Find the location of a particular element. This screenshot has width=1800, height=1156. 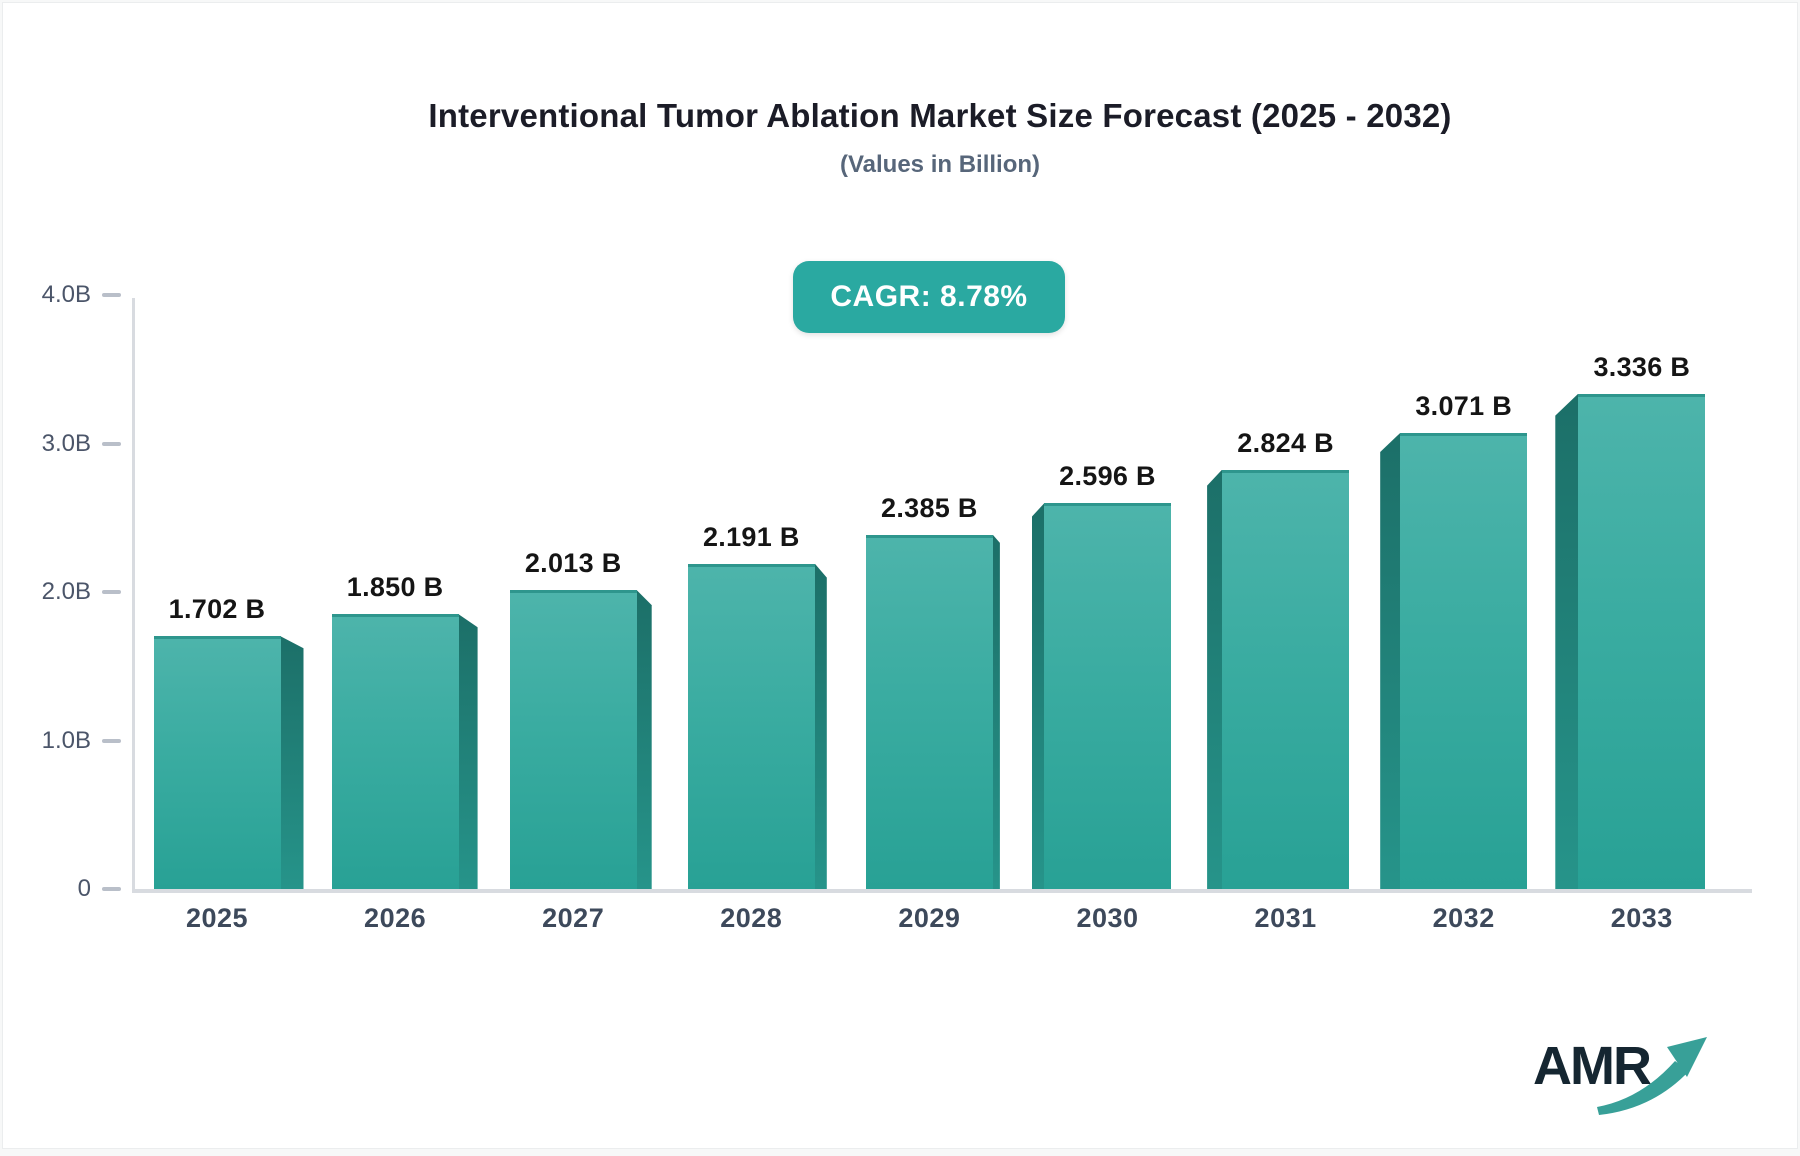

growth-arrow-icon is located at coordinates (1652, 1076).